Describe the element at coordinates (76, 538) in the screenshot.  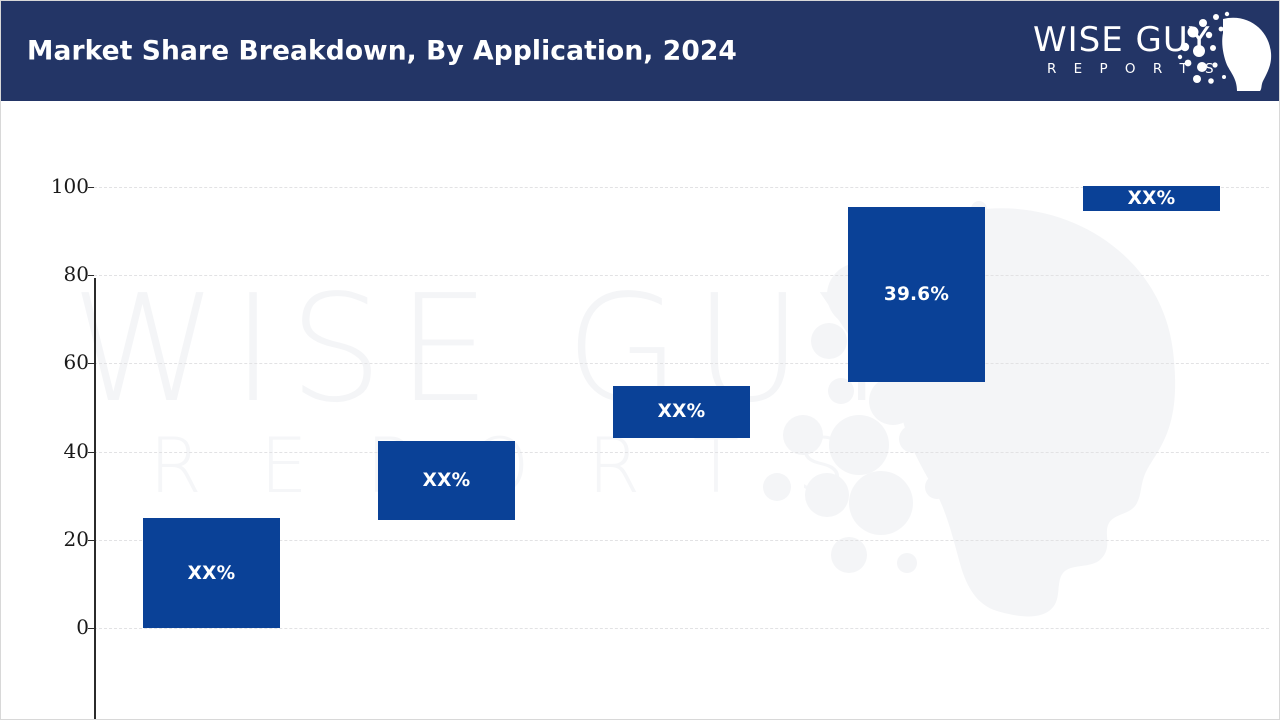
I see `y-axis-tick-label: 20` at that location.